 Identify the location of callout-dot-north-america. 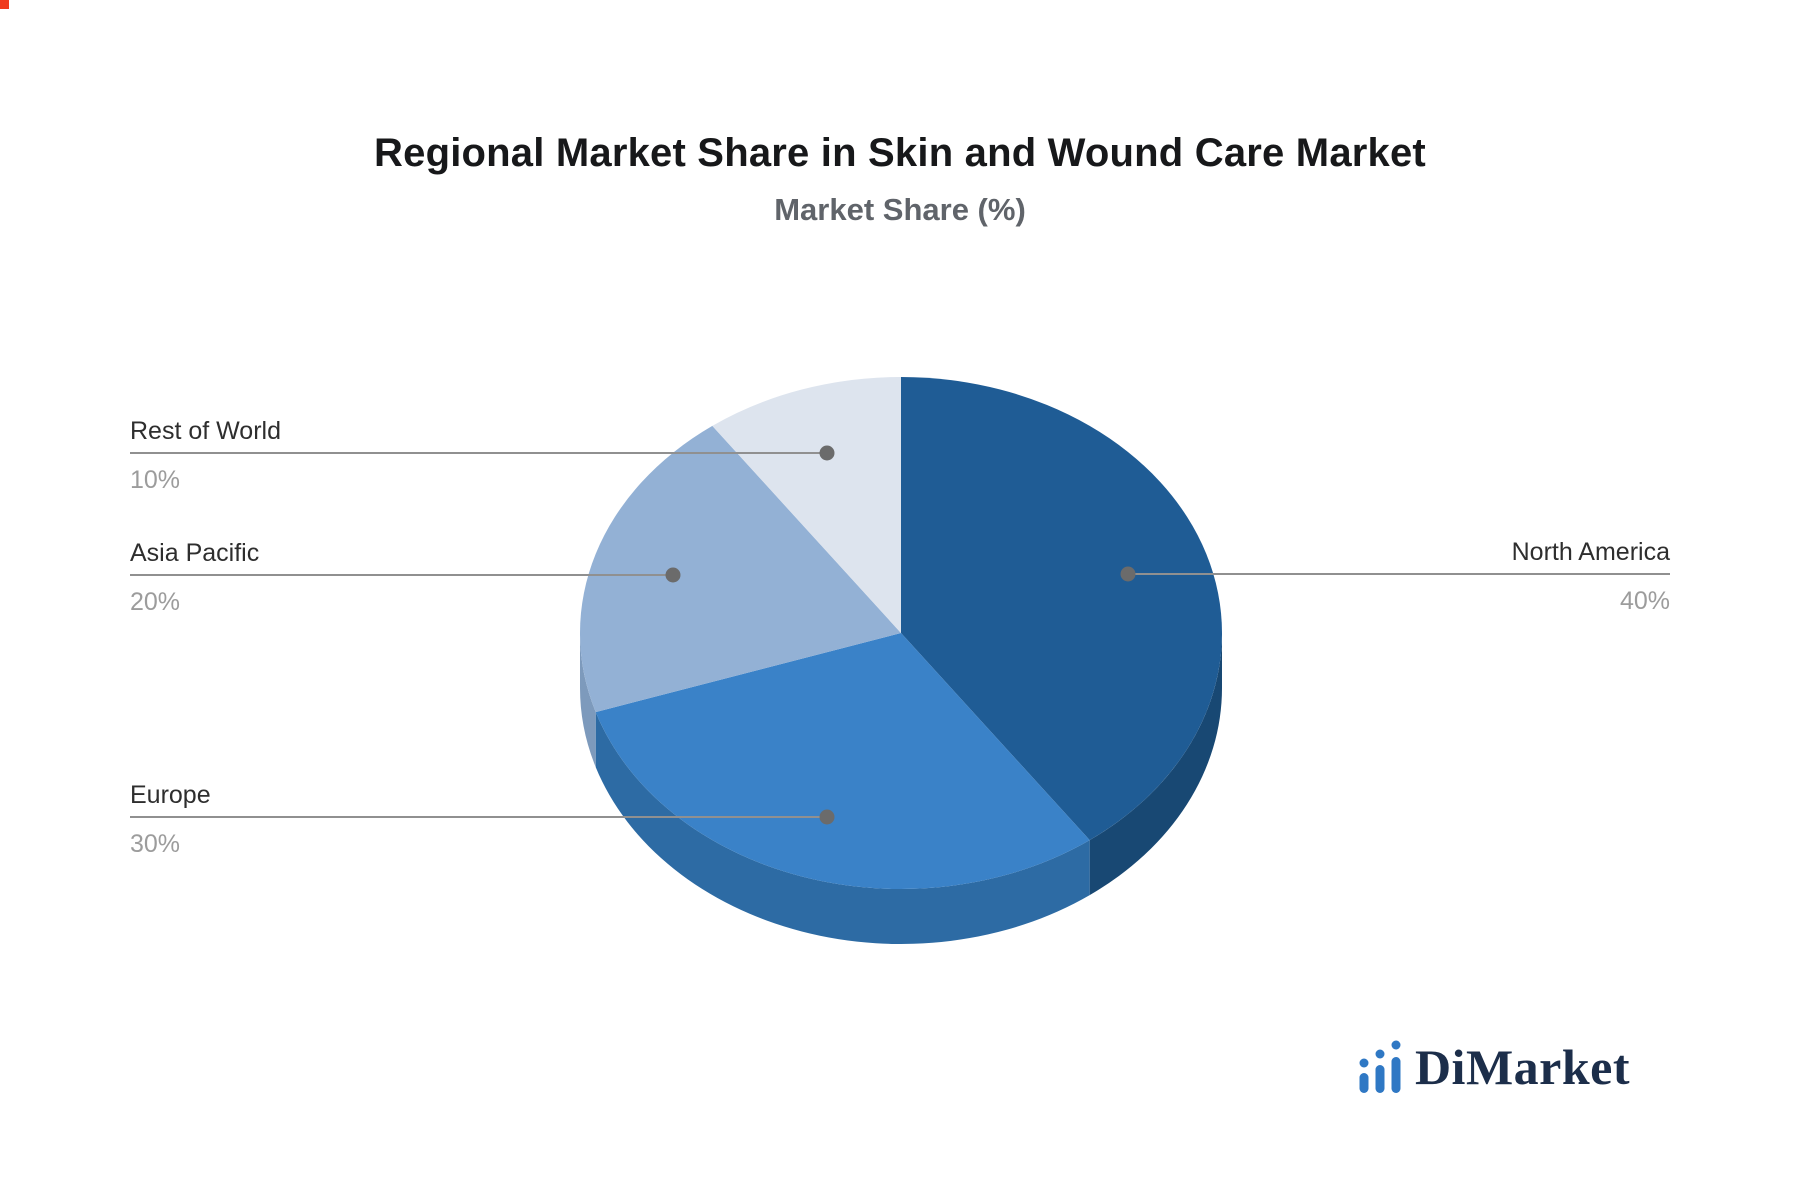
(1128, 574).